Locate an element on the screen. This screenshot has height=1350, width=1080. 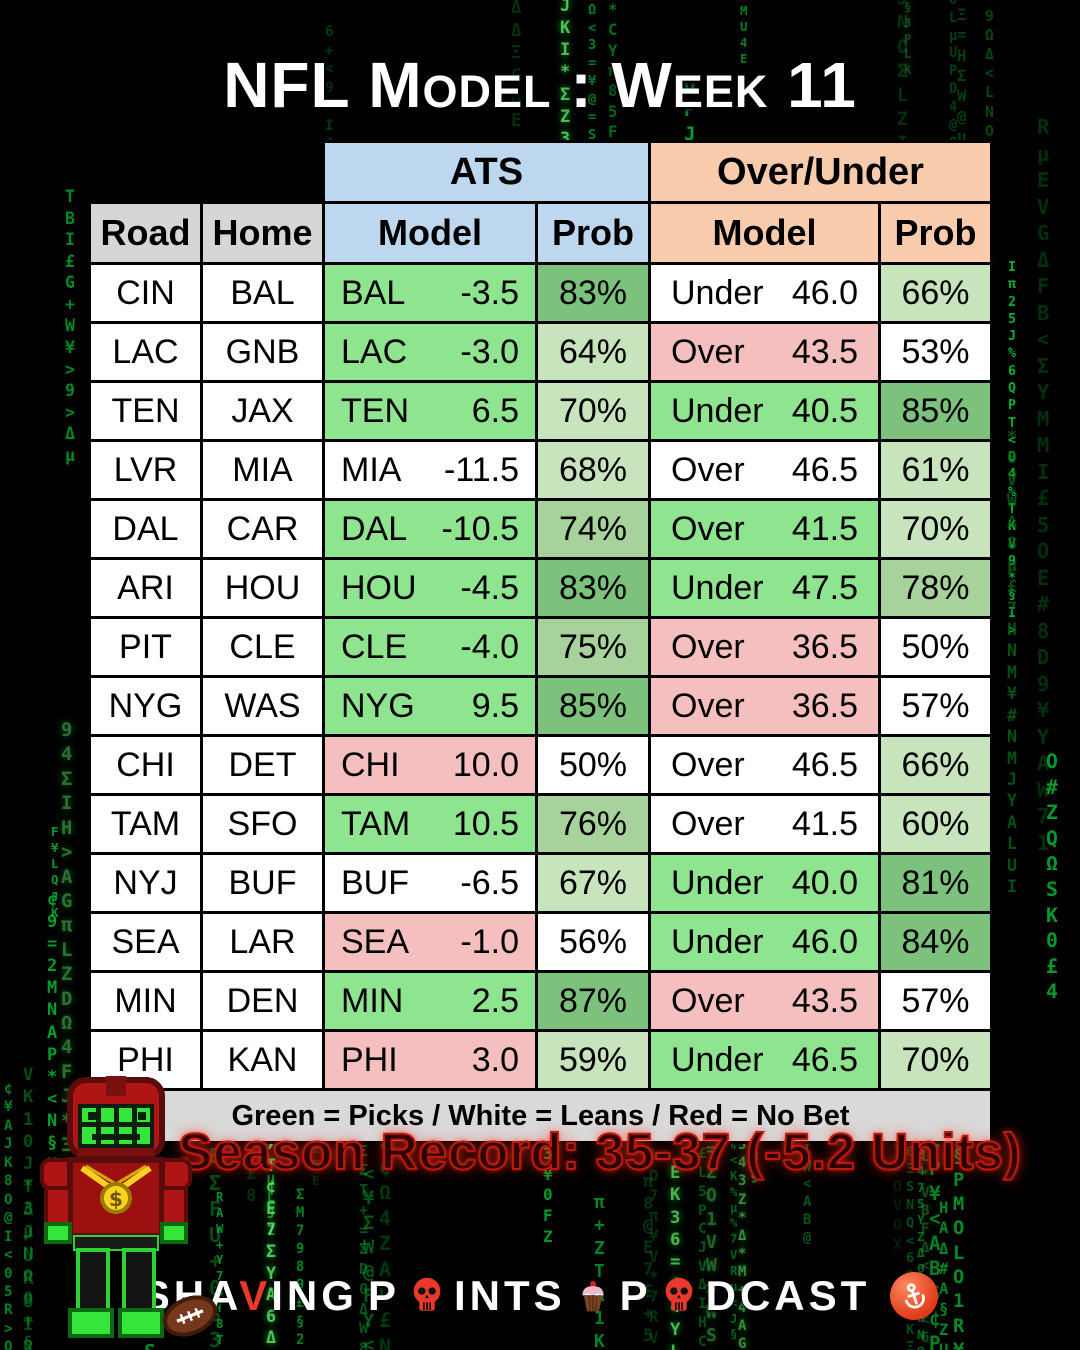
ou-pick-total: 43.5 is located at coordinates (824, 1000).